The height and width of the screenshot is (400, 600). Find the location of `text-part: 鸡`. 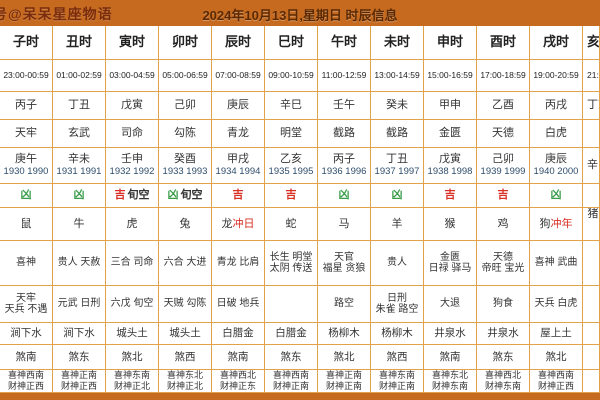

text-part: 鸡 is located at coordinates (503, 223).